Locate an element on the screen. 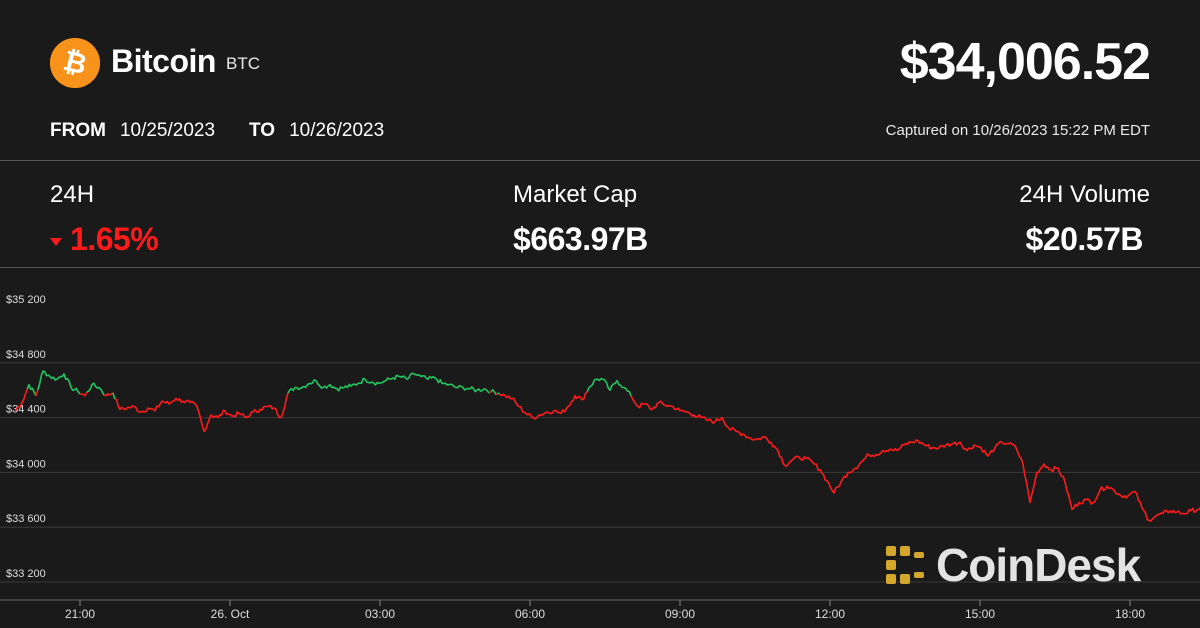 The height and width of the screenshot is (628, 1200). change-value: 1.65% is located at coordinates (104, 239).